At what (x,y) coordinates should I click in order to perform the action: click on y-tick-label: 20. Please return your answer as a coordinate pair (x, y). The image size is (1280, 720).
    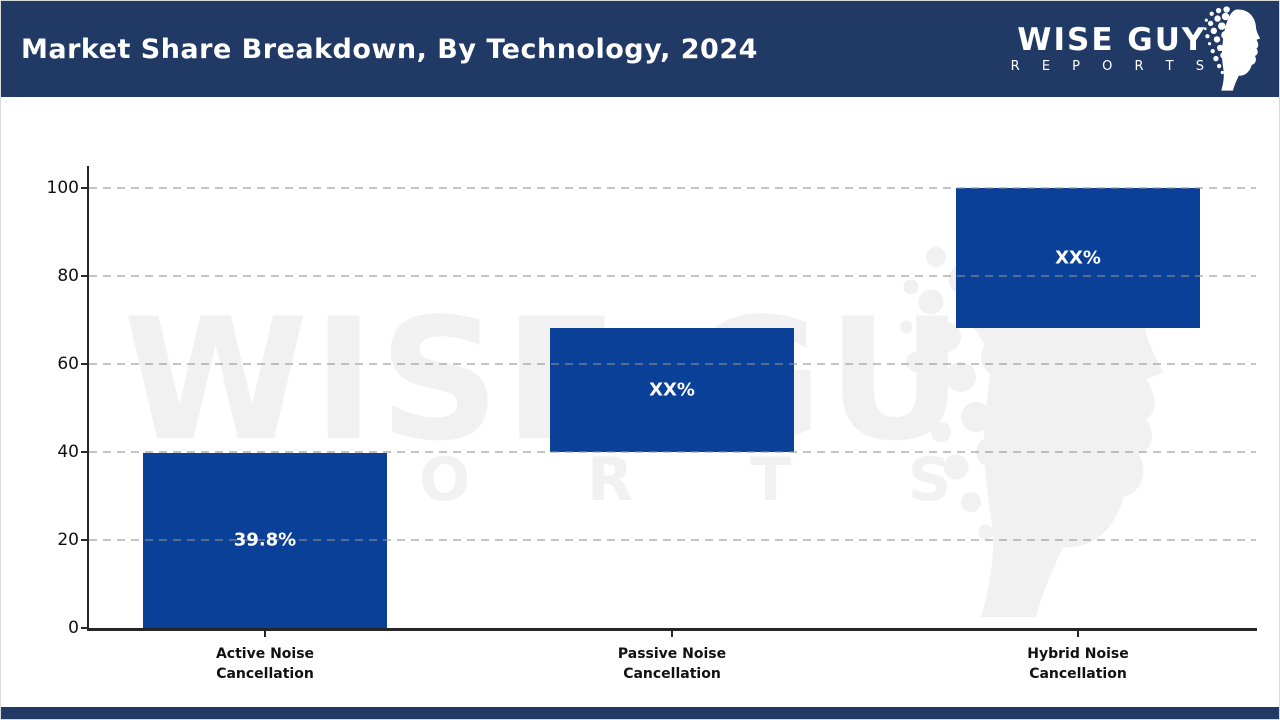
    Looking at the image, I should click on (68, 539).